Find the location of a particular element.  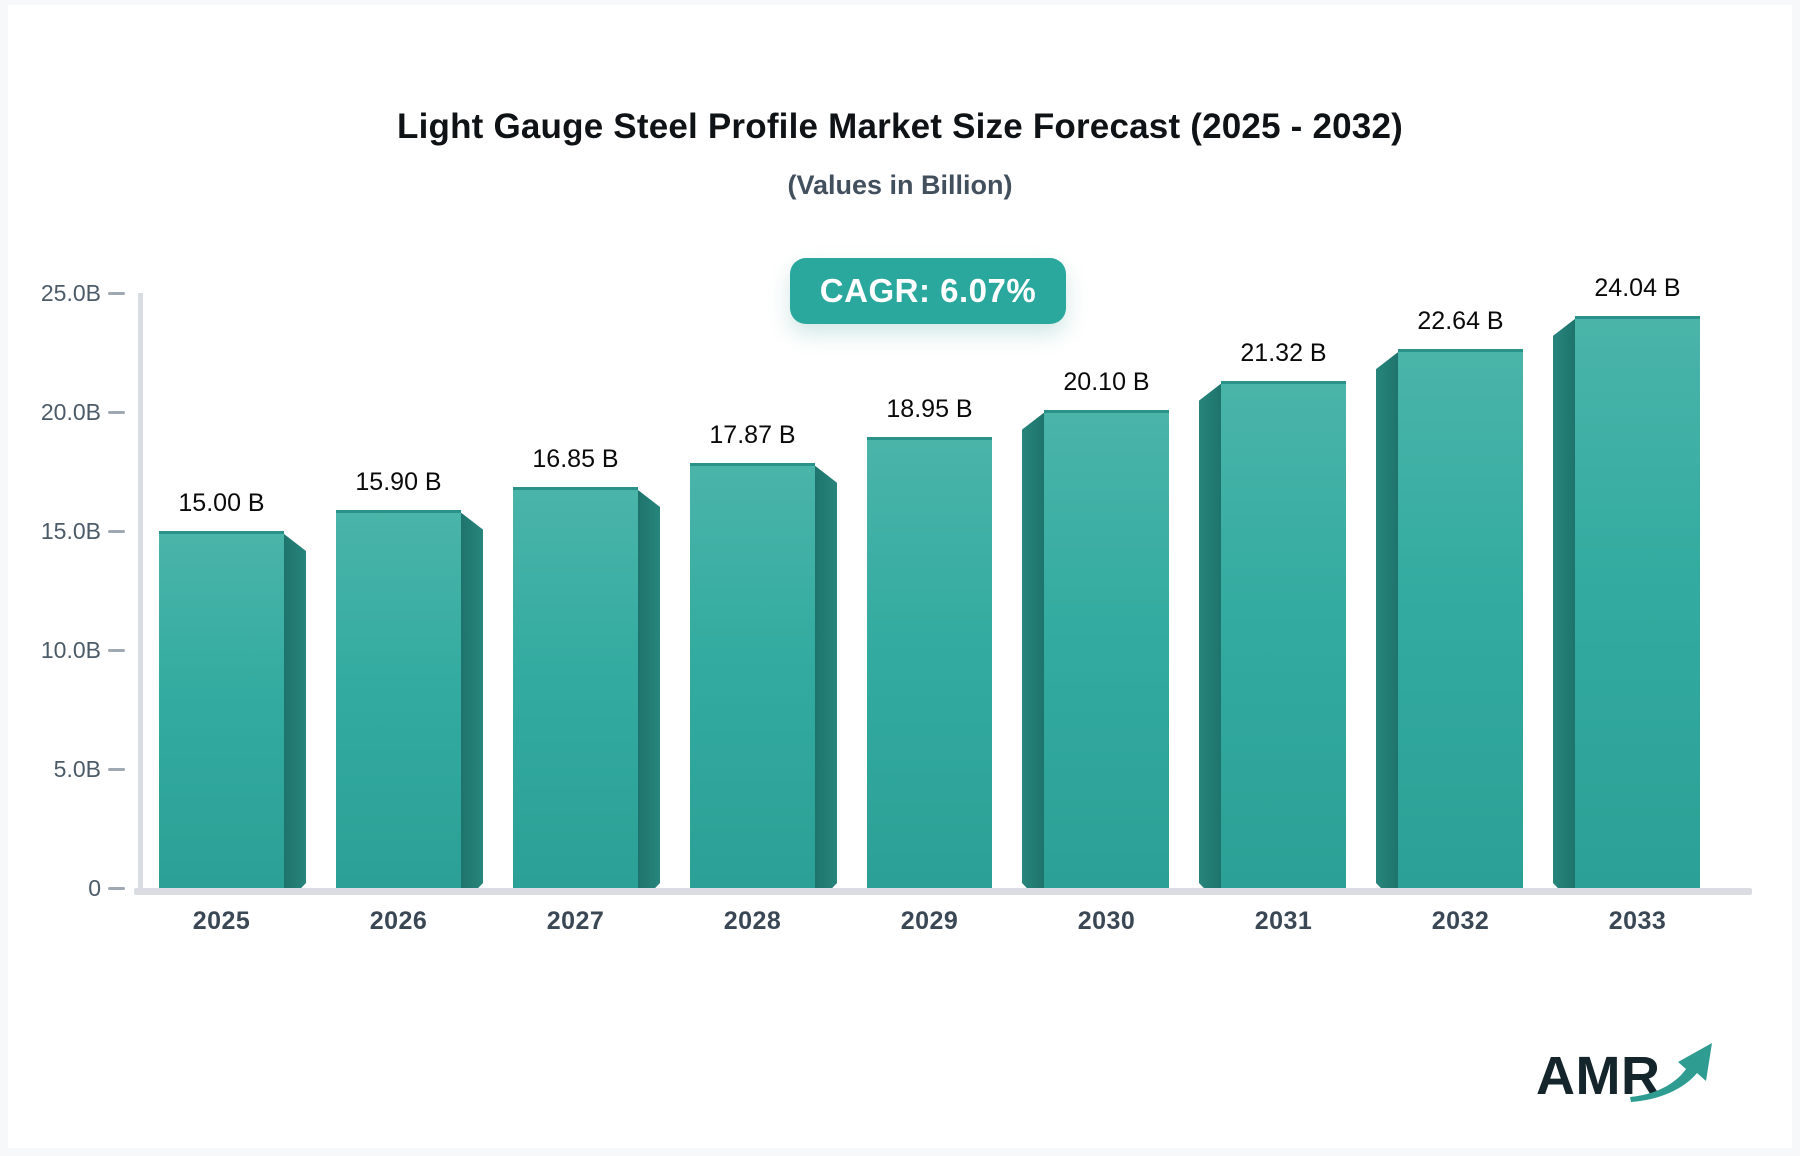

y-tick-label: 0 is located at coordinates (94, 888).